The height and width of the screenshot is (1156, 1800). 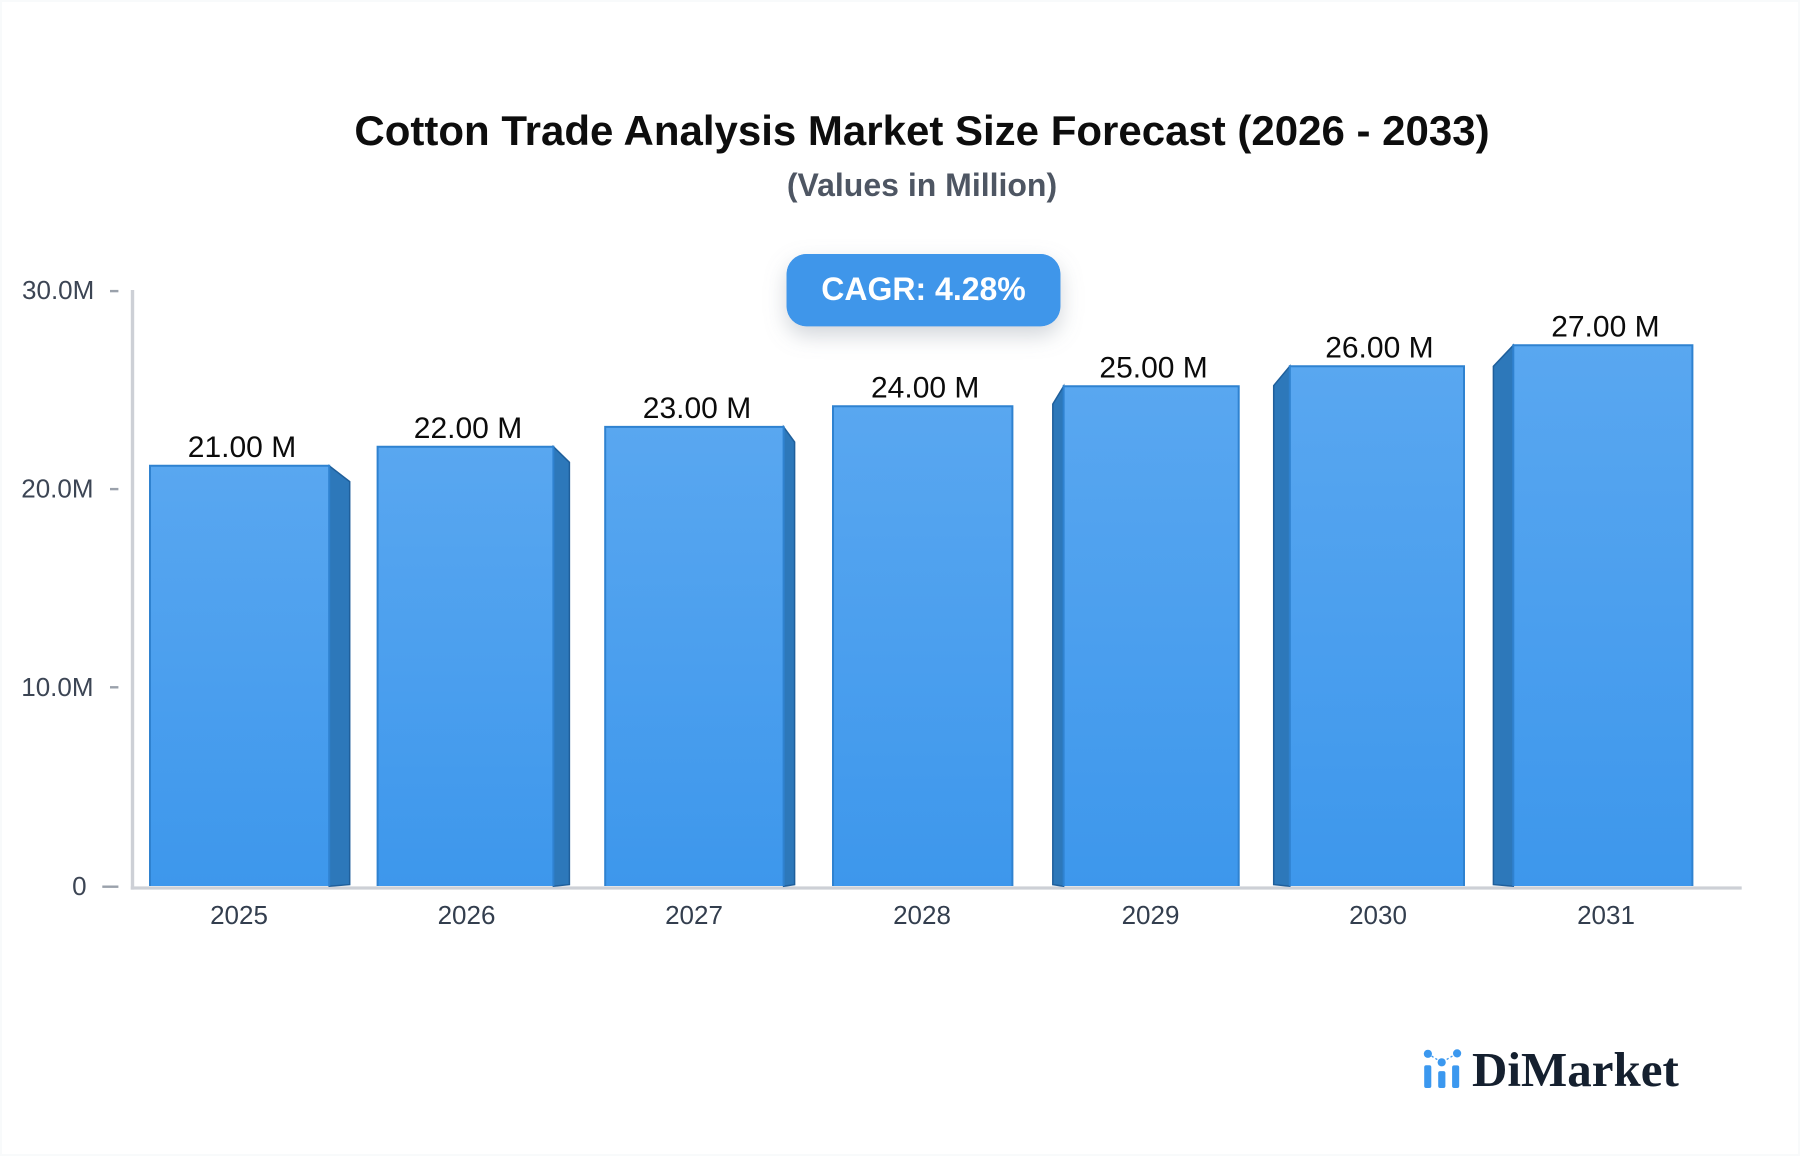 What do you see at coordinates (925, 387) in the screenshot?
I see `svg-text: 24.00 M` at bounding box center [925, 387].